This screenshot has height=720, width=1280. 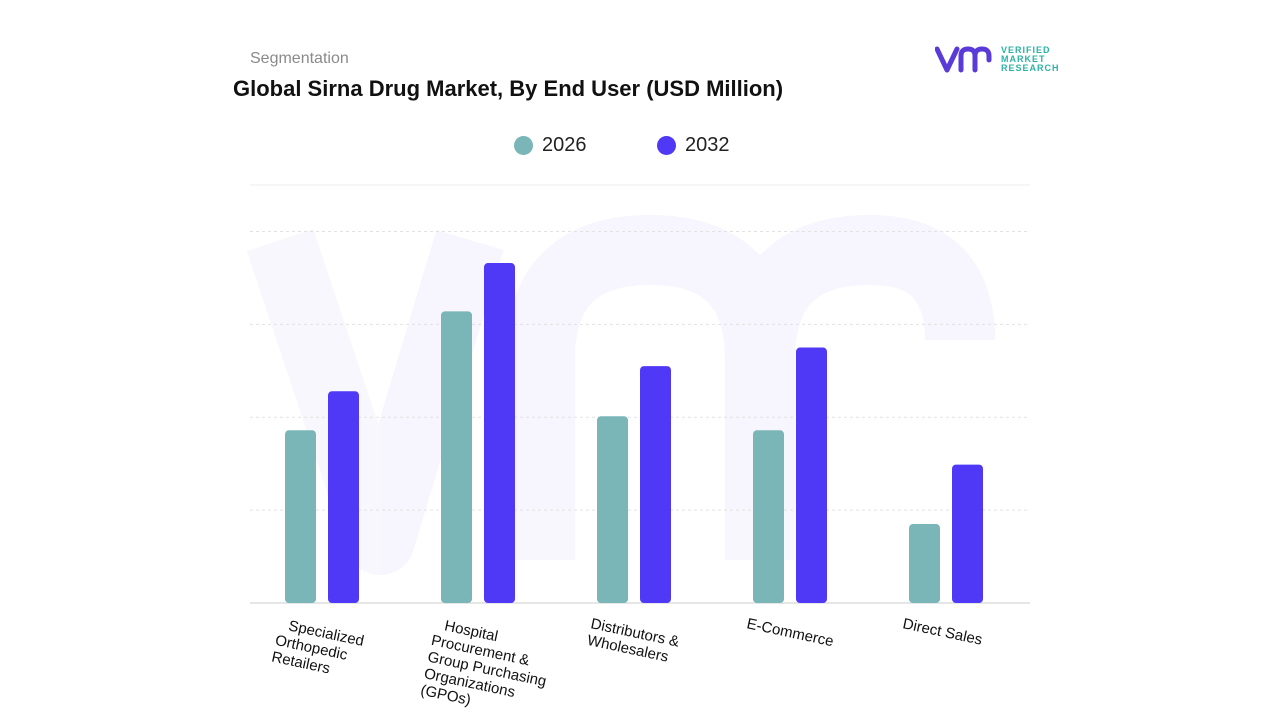 I want to click on legend-swatch-2026, so click(x=523, y=145).